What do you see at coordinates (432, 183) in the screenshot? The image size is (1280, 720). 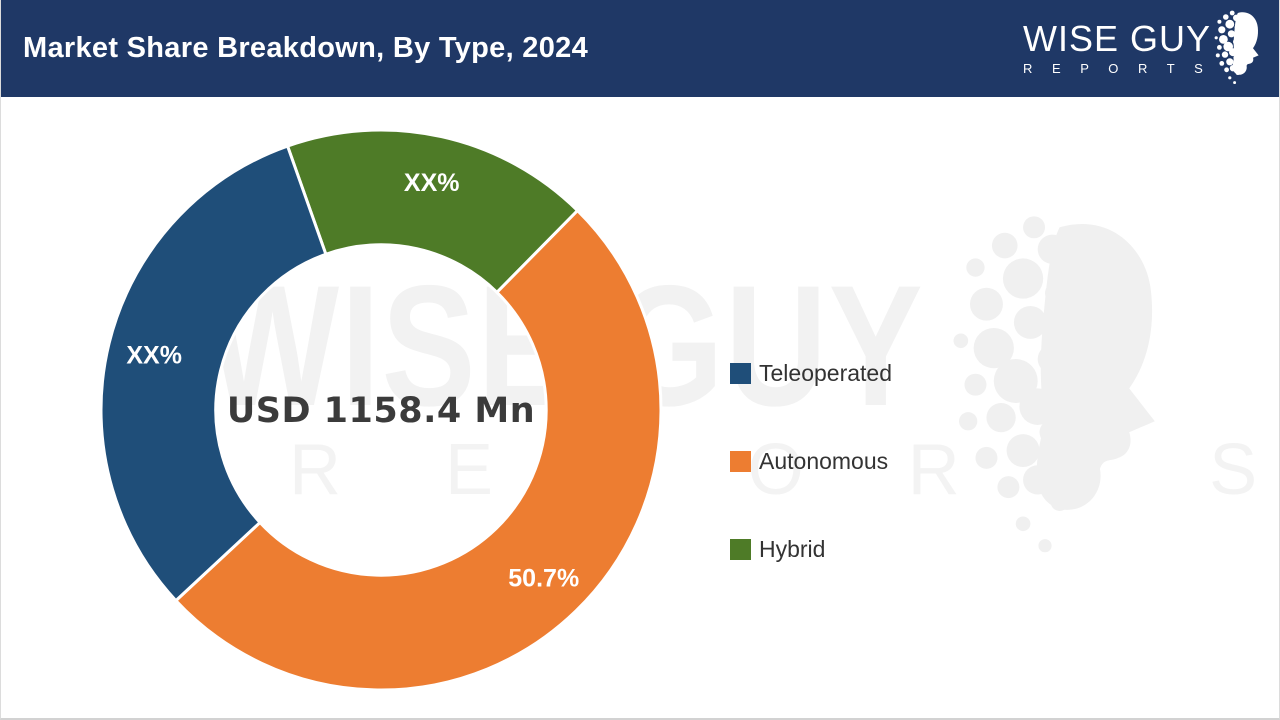 I see `slice-label-hybrid: XX%` at bounding box center [432, 183].